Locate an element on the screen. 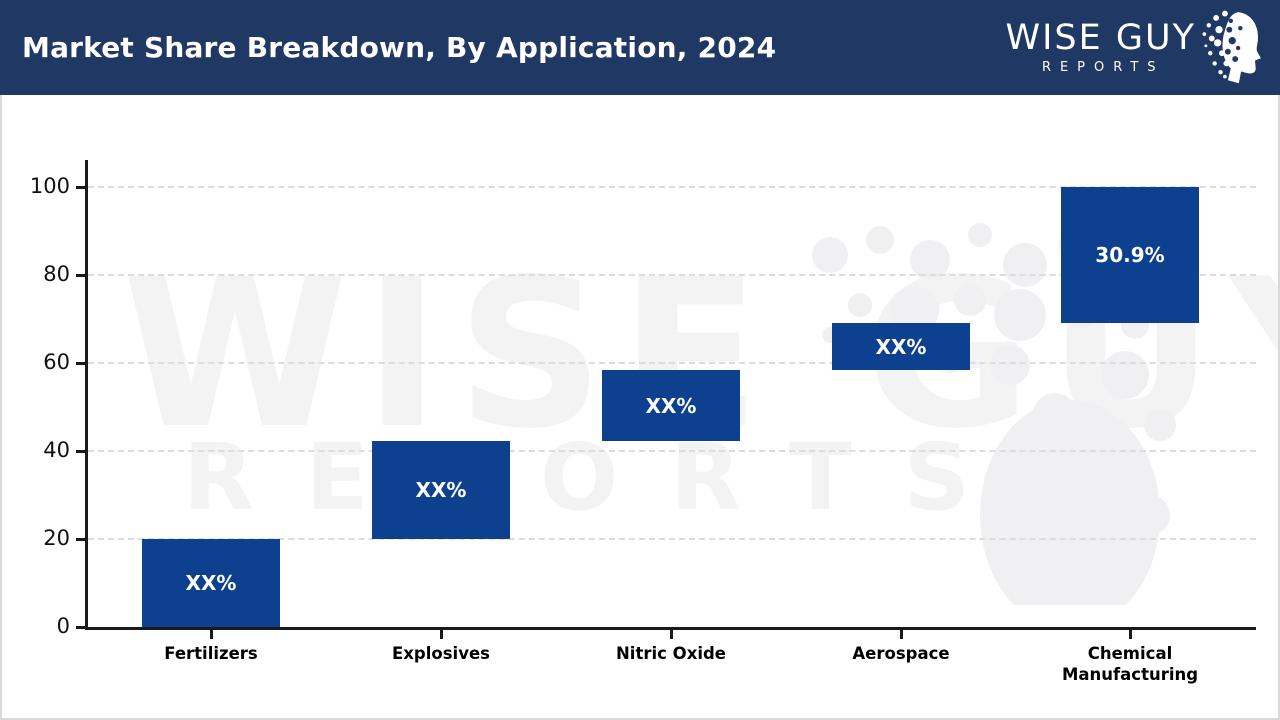 This screenshot has width=1280, height=720. bar-value-label-fertilizers: XX% is located at coordinates (211, 583).